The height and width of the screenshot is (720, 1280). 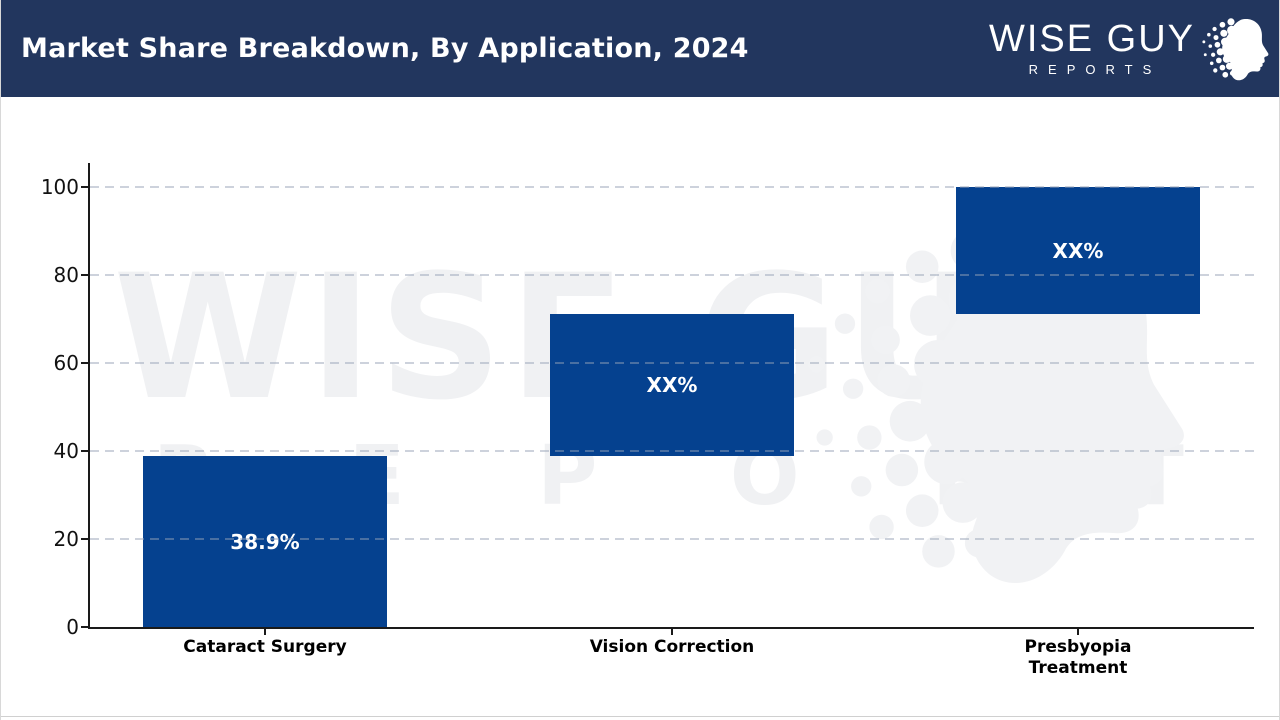 I want to click on x-axis-spine, so click(x=671, y=628).